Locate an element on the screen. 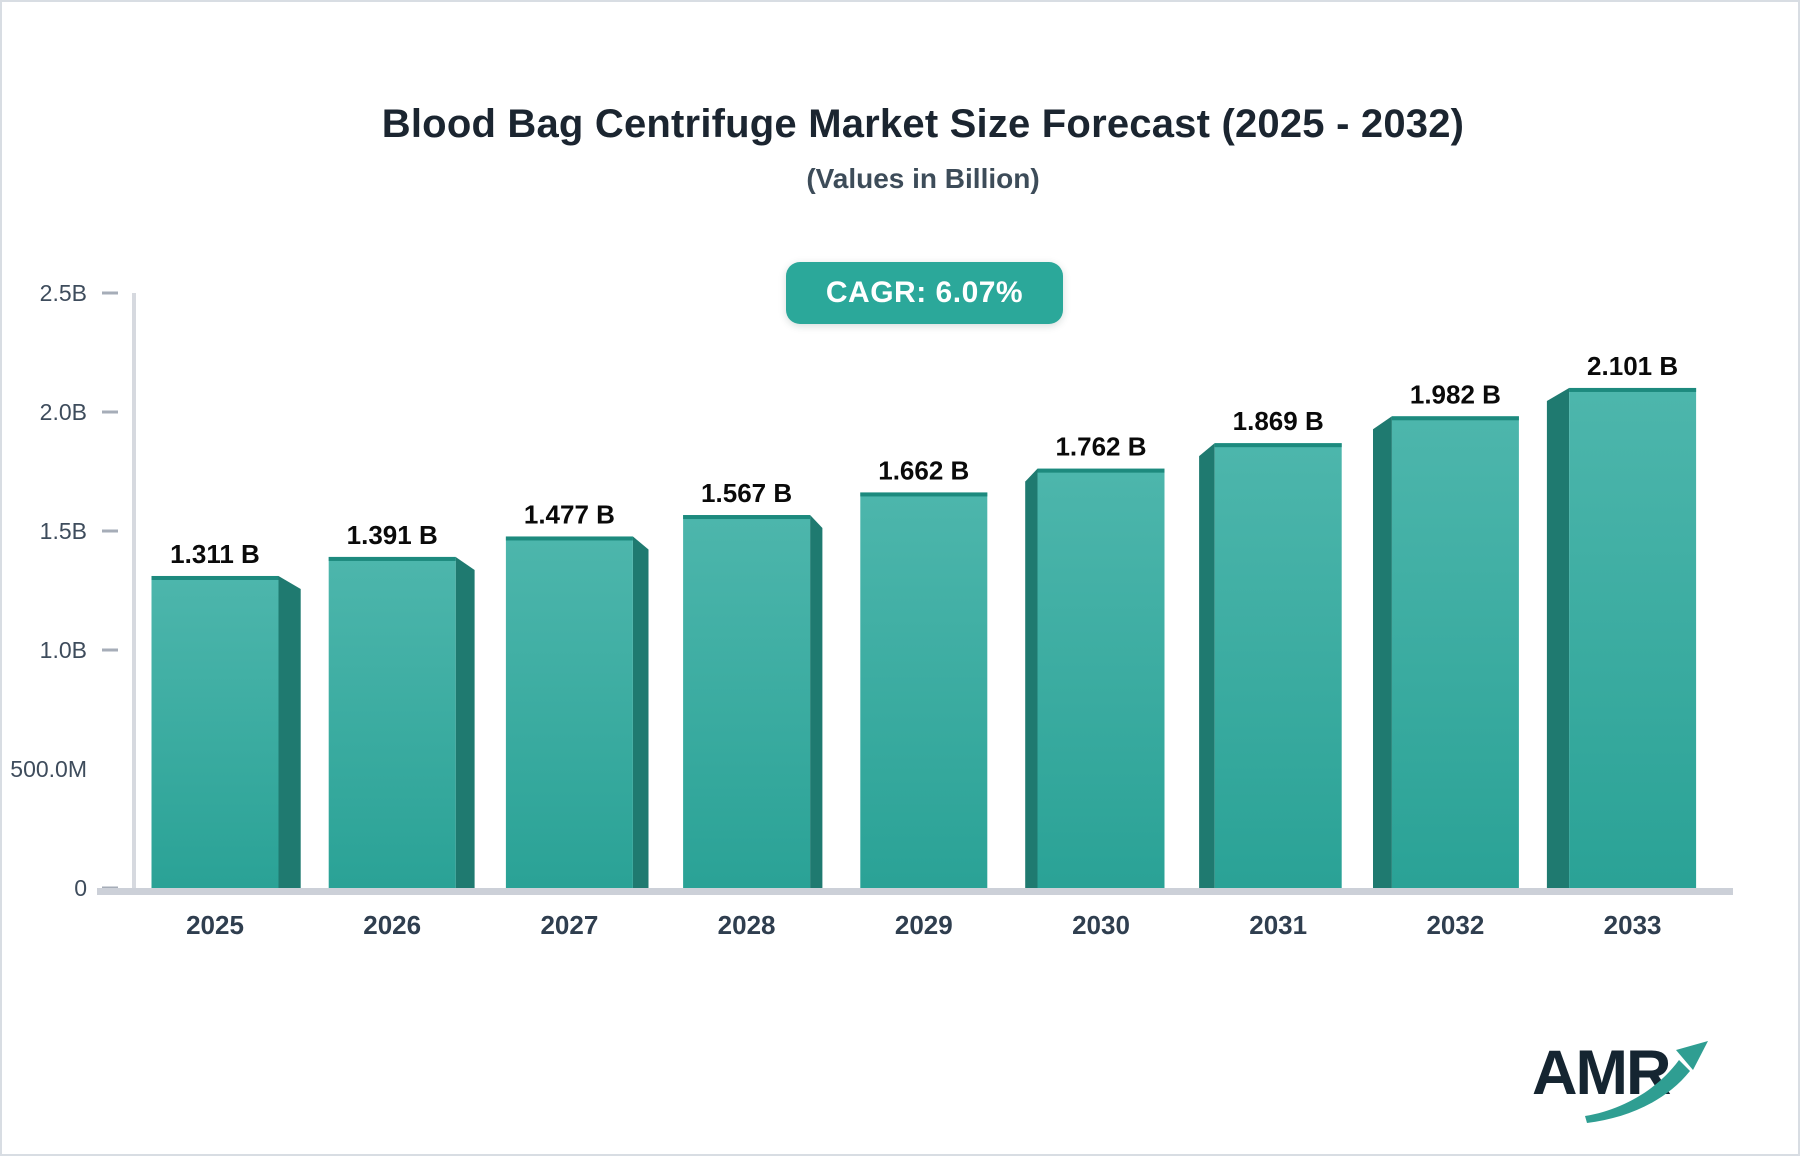  bar-value-label: 2.101 B is located at coordinates (1632, 366).